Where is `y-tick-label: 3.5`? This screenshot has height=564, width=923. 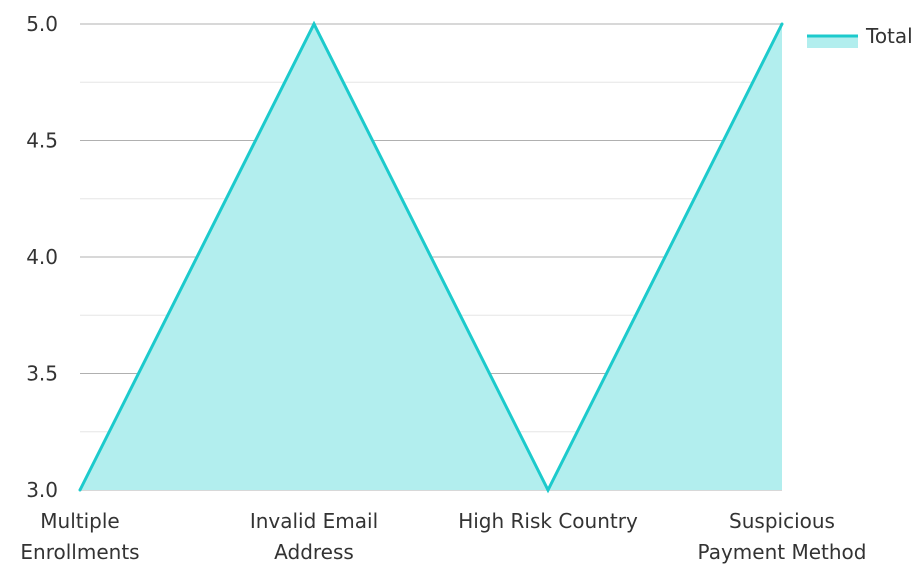 y-tick-label: 3.5 is located at coordinates (42, 374).